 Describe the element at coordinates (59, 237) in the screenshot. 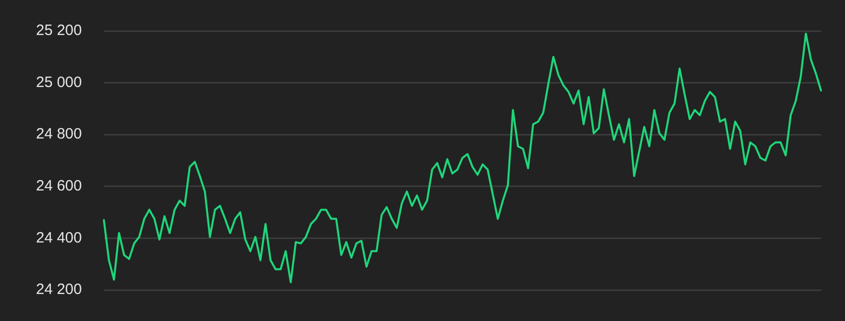

I see `y-tick-label: 24 400` at that location.